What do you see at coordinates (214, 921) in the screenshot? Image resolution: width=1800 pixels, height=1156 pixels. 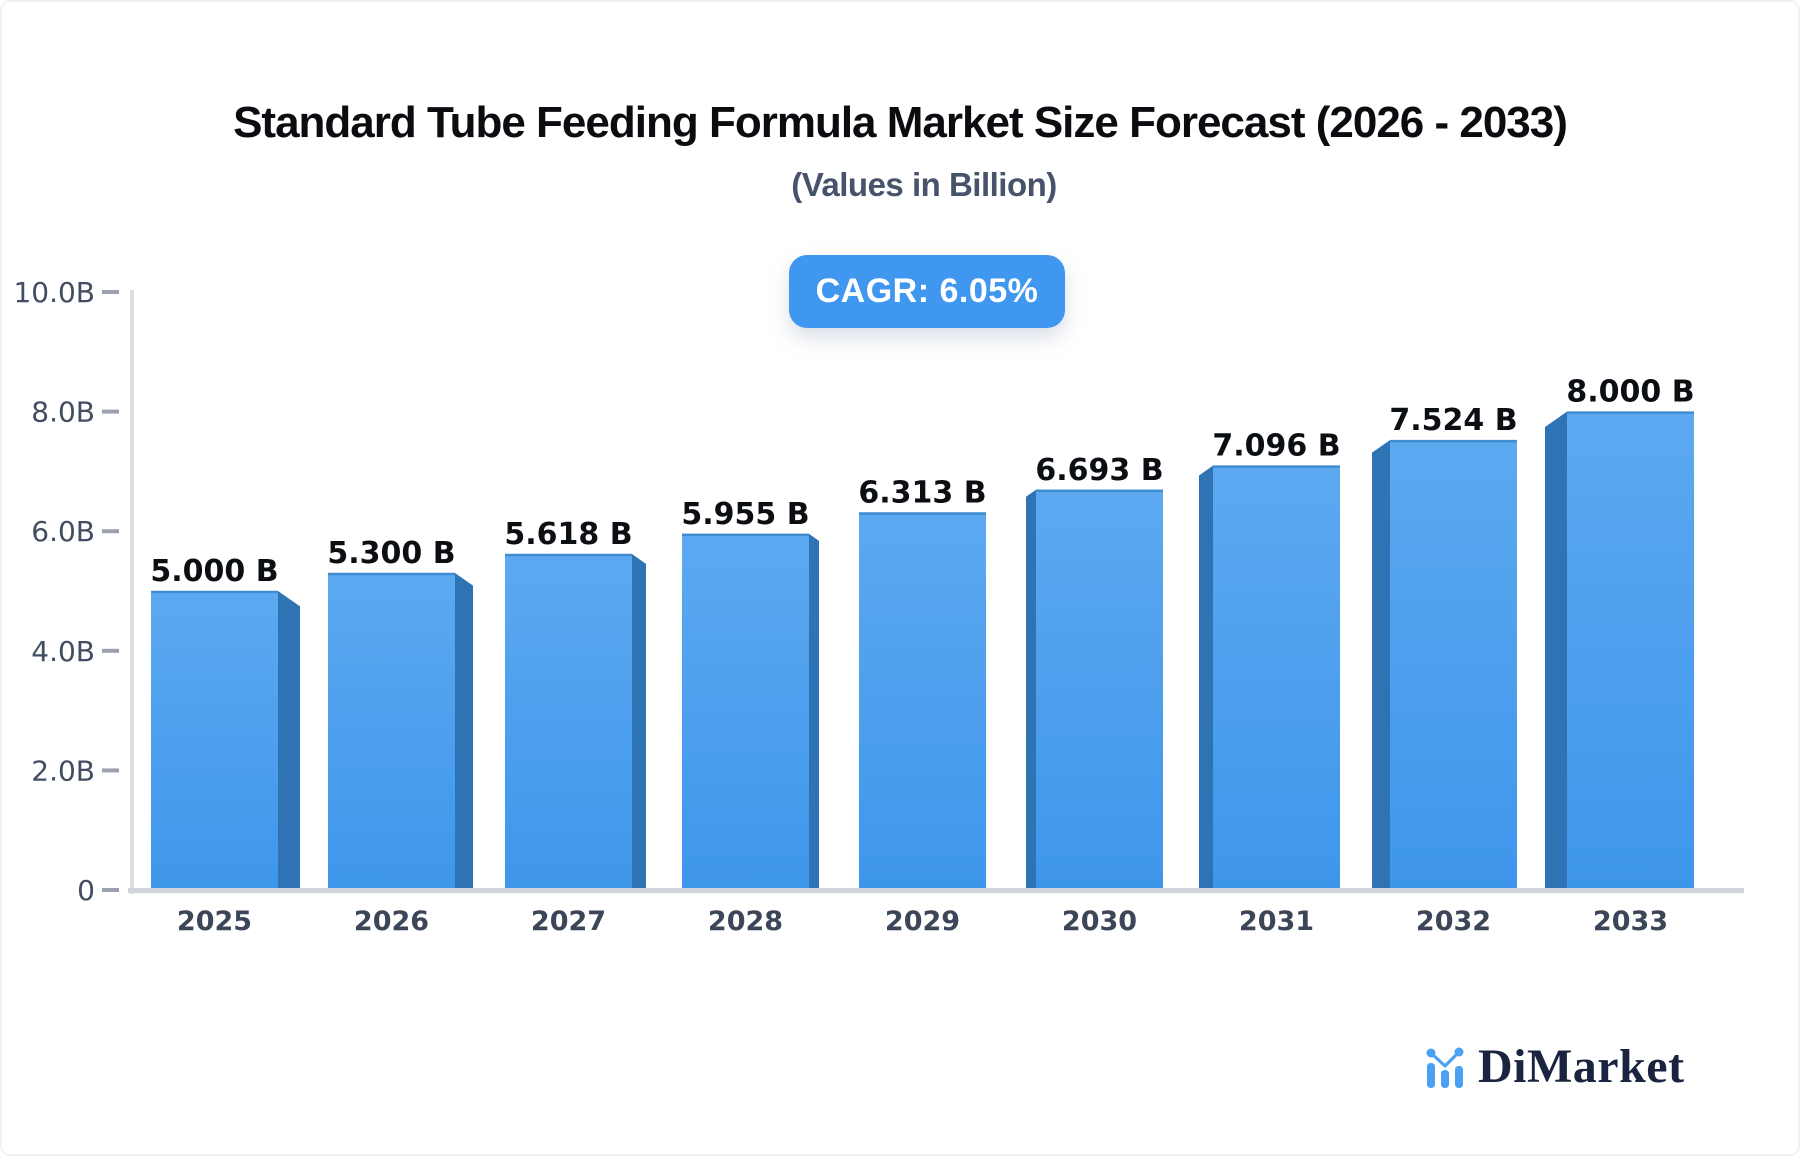 I see `x-tick-label: 2025` at bounding box center [214, 921].